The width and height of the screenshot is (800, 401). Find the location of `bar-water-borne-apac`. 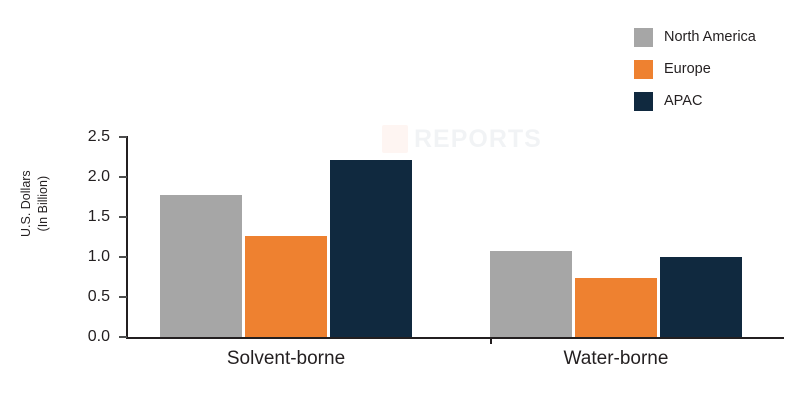

bar-water-borne-apac is located at coordinates (701, 297).